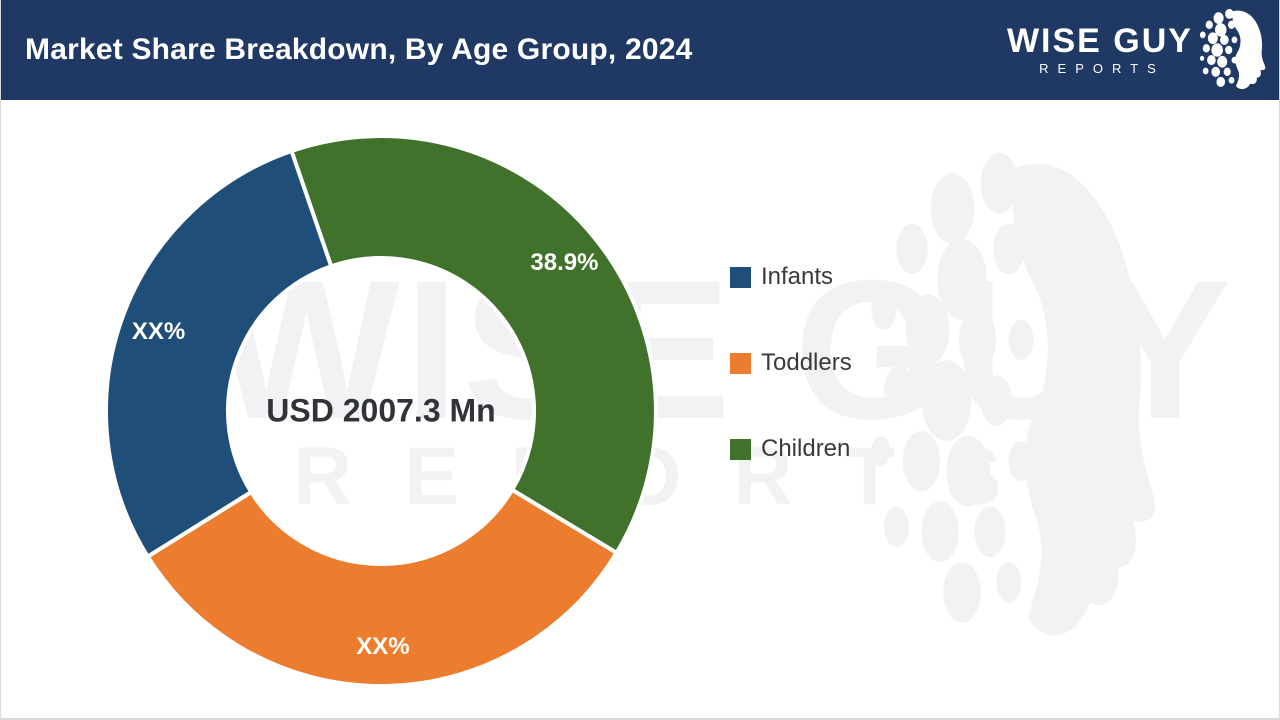 The image size is (1280, 720). I want to click on segment-percentage-label-children: 38.9%, so click(564, 262).